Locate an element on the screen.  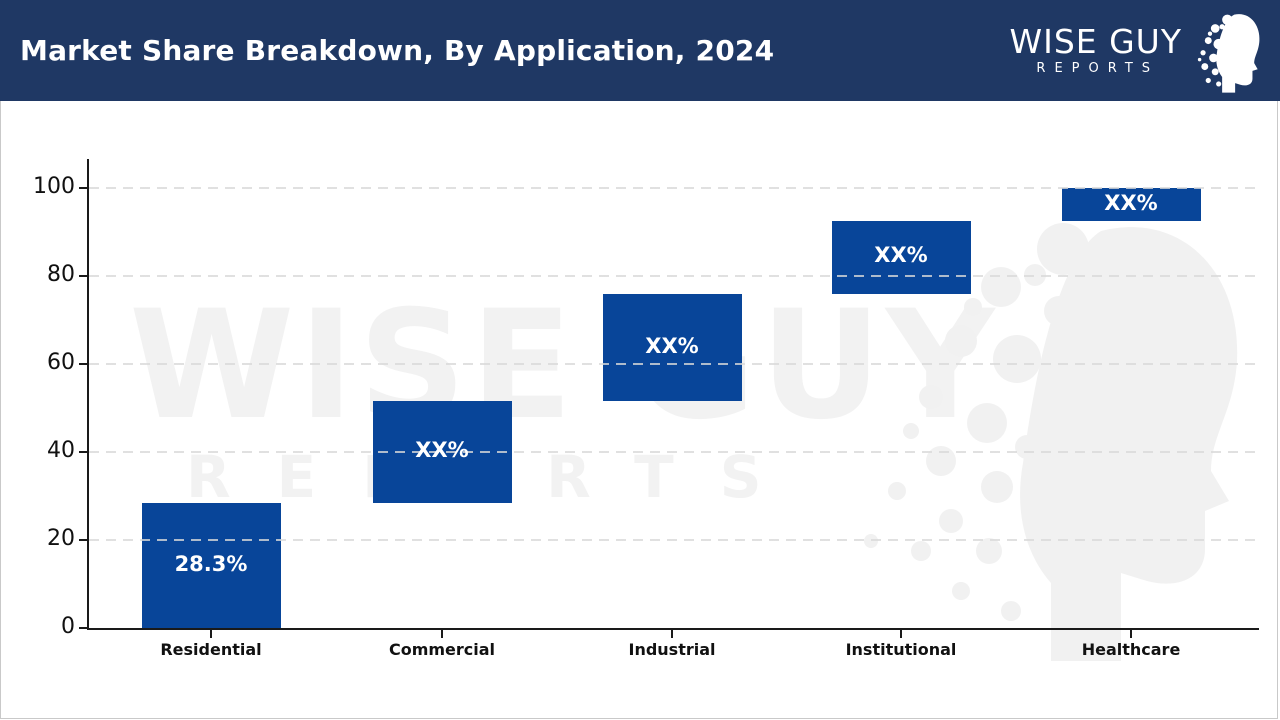
y-axis-tick-label: 40 is located at coordinates (61, 450).